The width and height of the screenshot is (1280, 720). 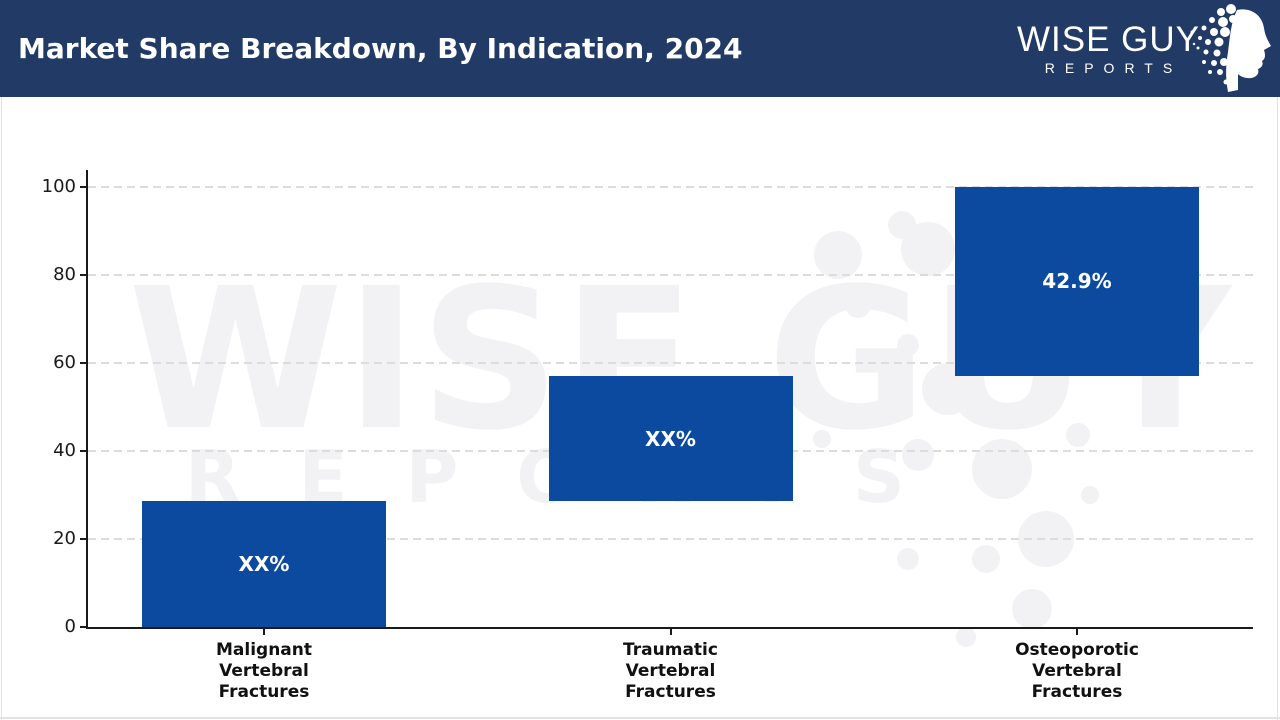 What do you see at coordinates (1108, 39) in the screenshot?
I see `brand-name: WISE GUY` at bounding box center [1108, 39].